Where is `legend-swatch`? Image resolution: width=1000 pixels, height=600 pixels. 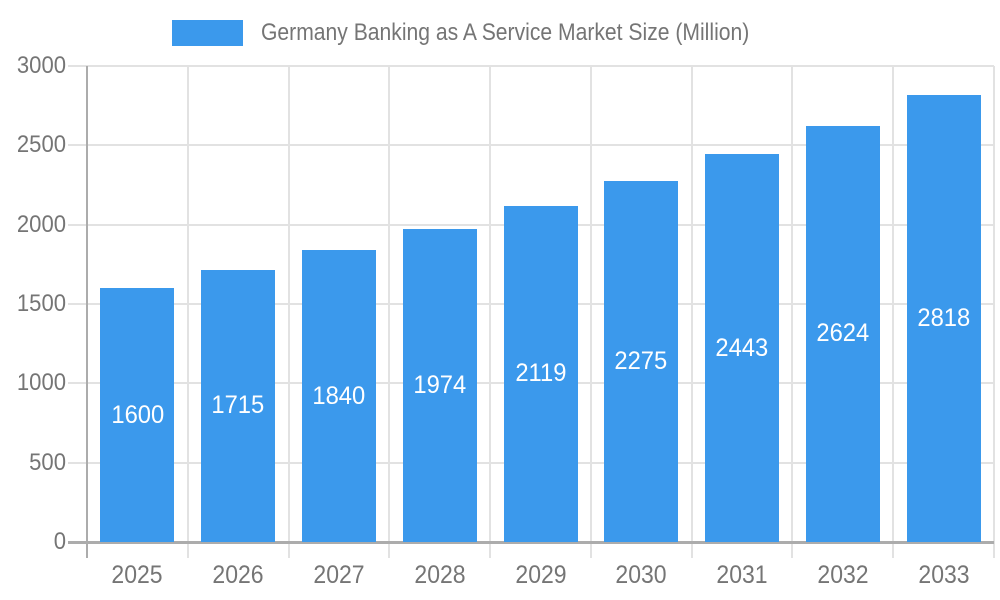
legend-swatch is located at coordinates (207, 33).